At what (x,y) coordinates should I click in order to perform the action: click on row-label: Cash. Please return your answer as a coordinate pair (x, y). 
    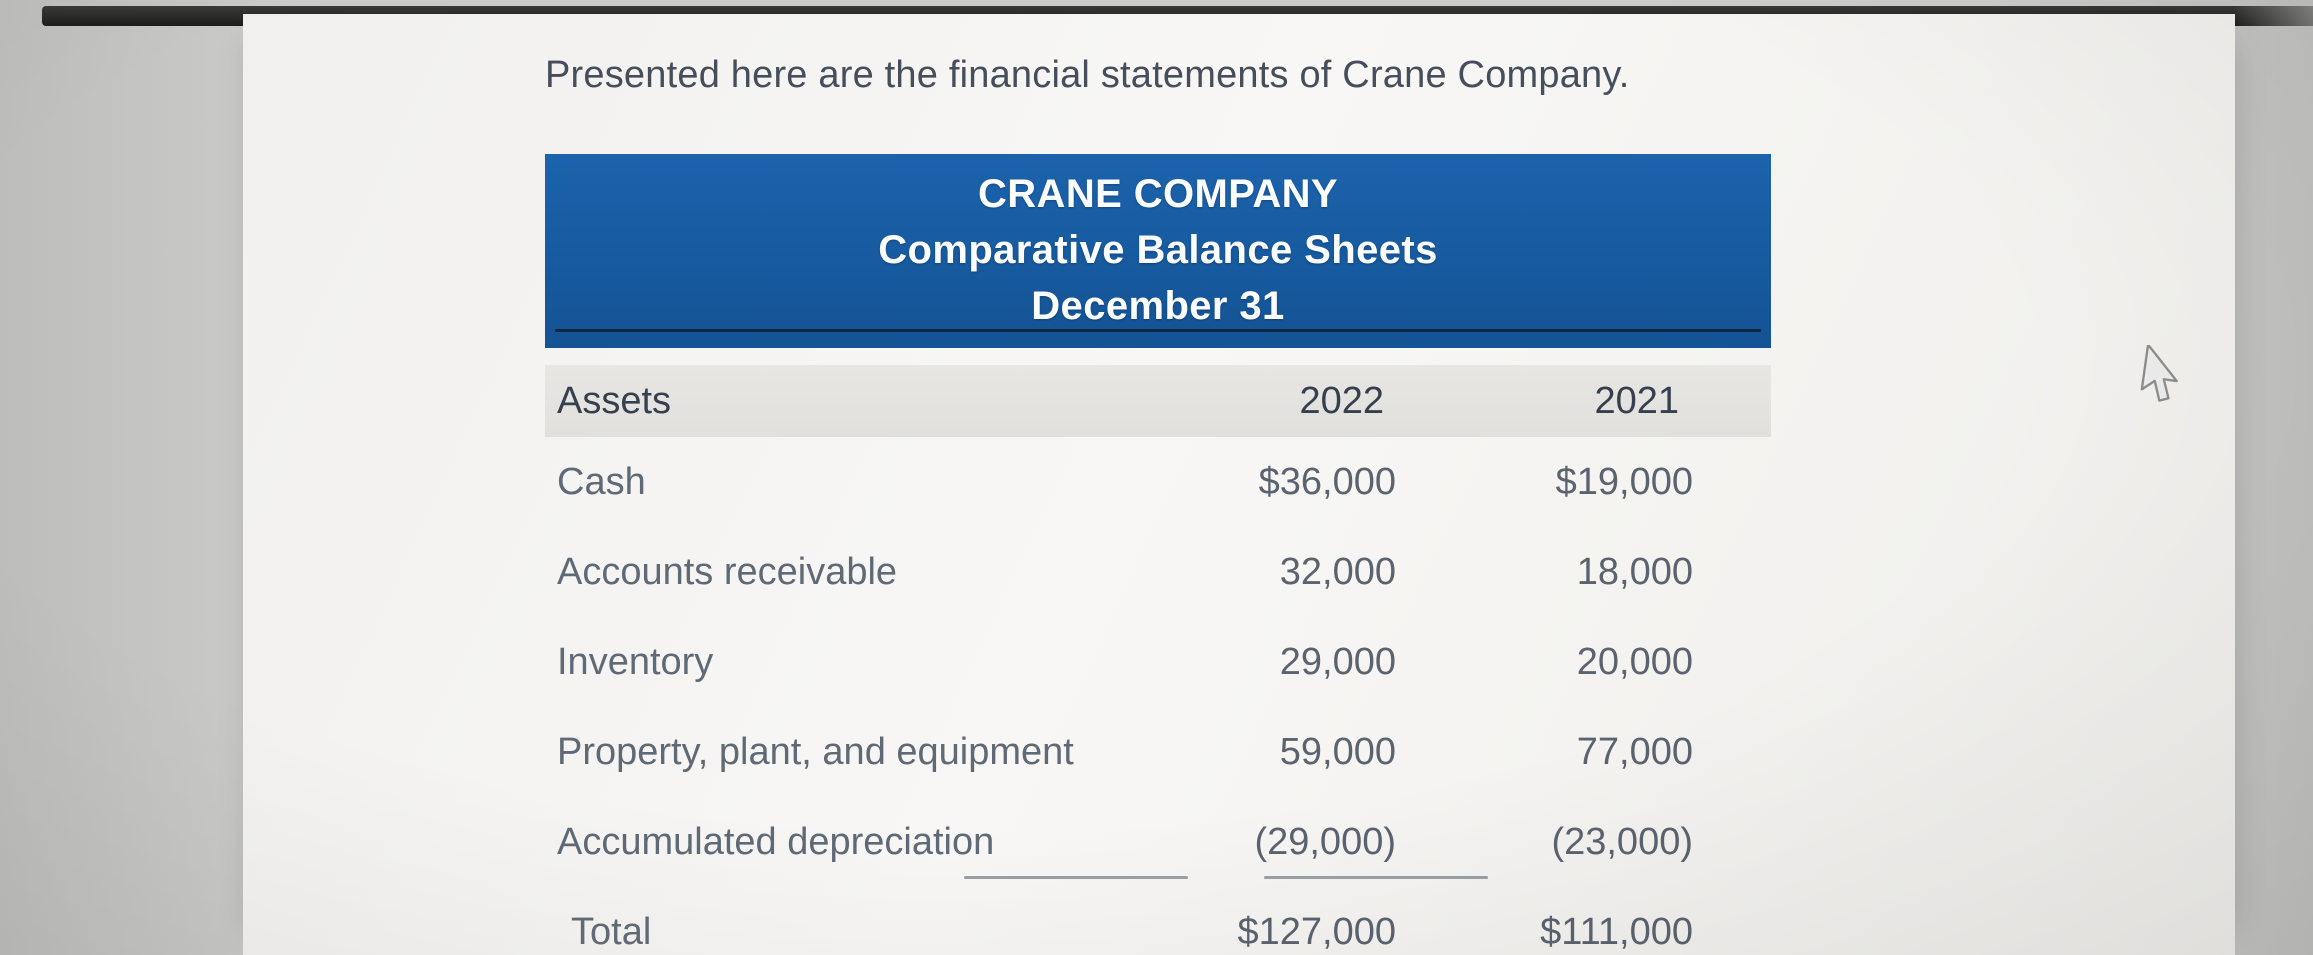
    Looking at the image, I should click on (601, 481).